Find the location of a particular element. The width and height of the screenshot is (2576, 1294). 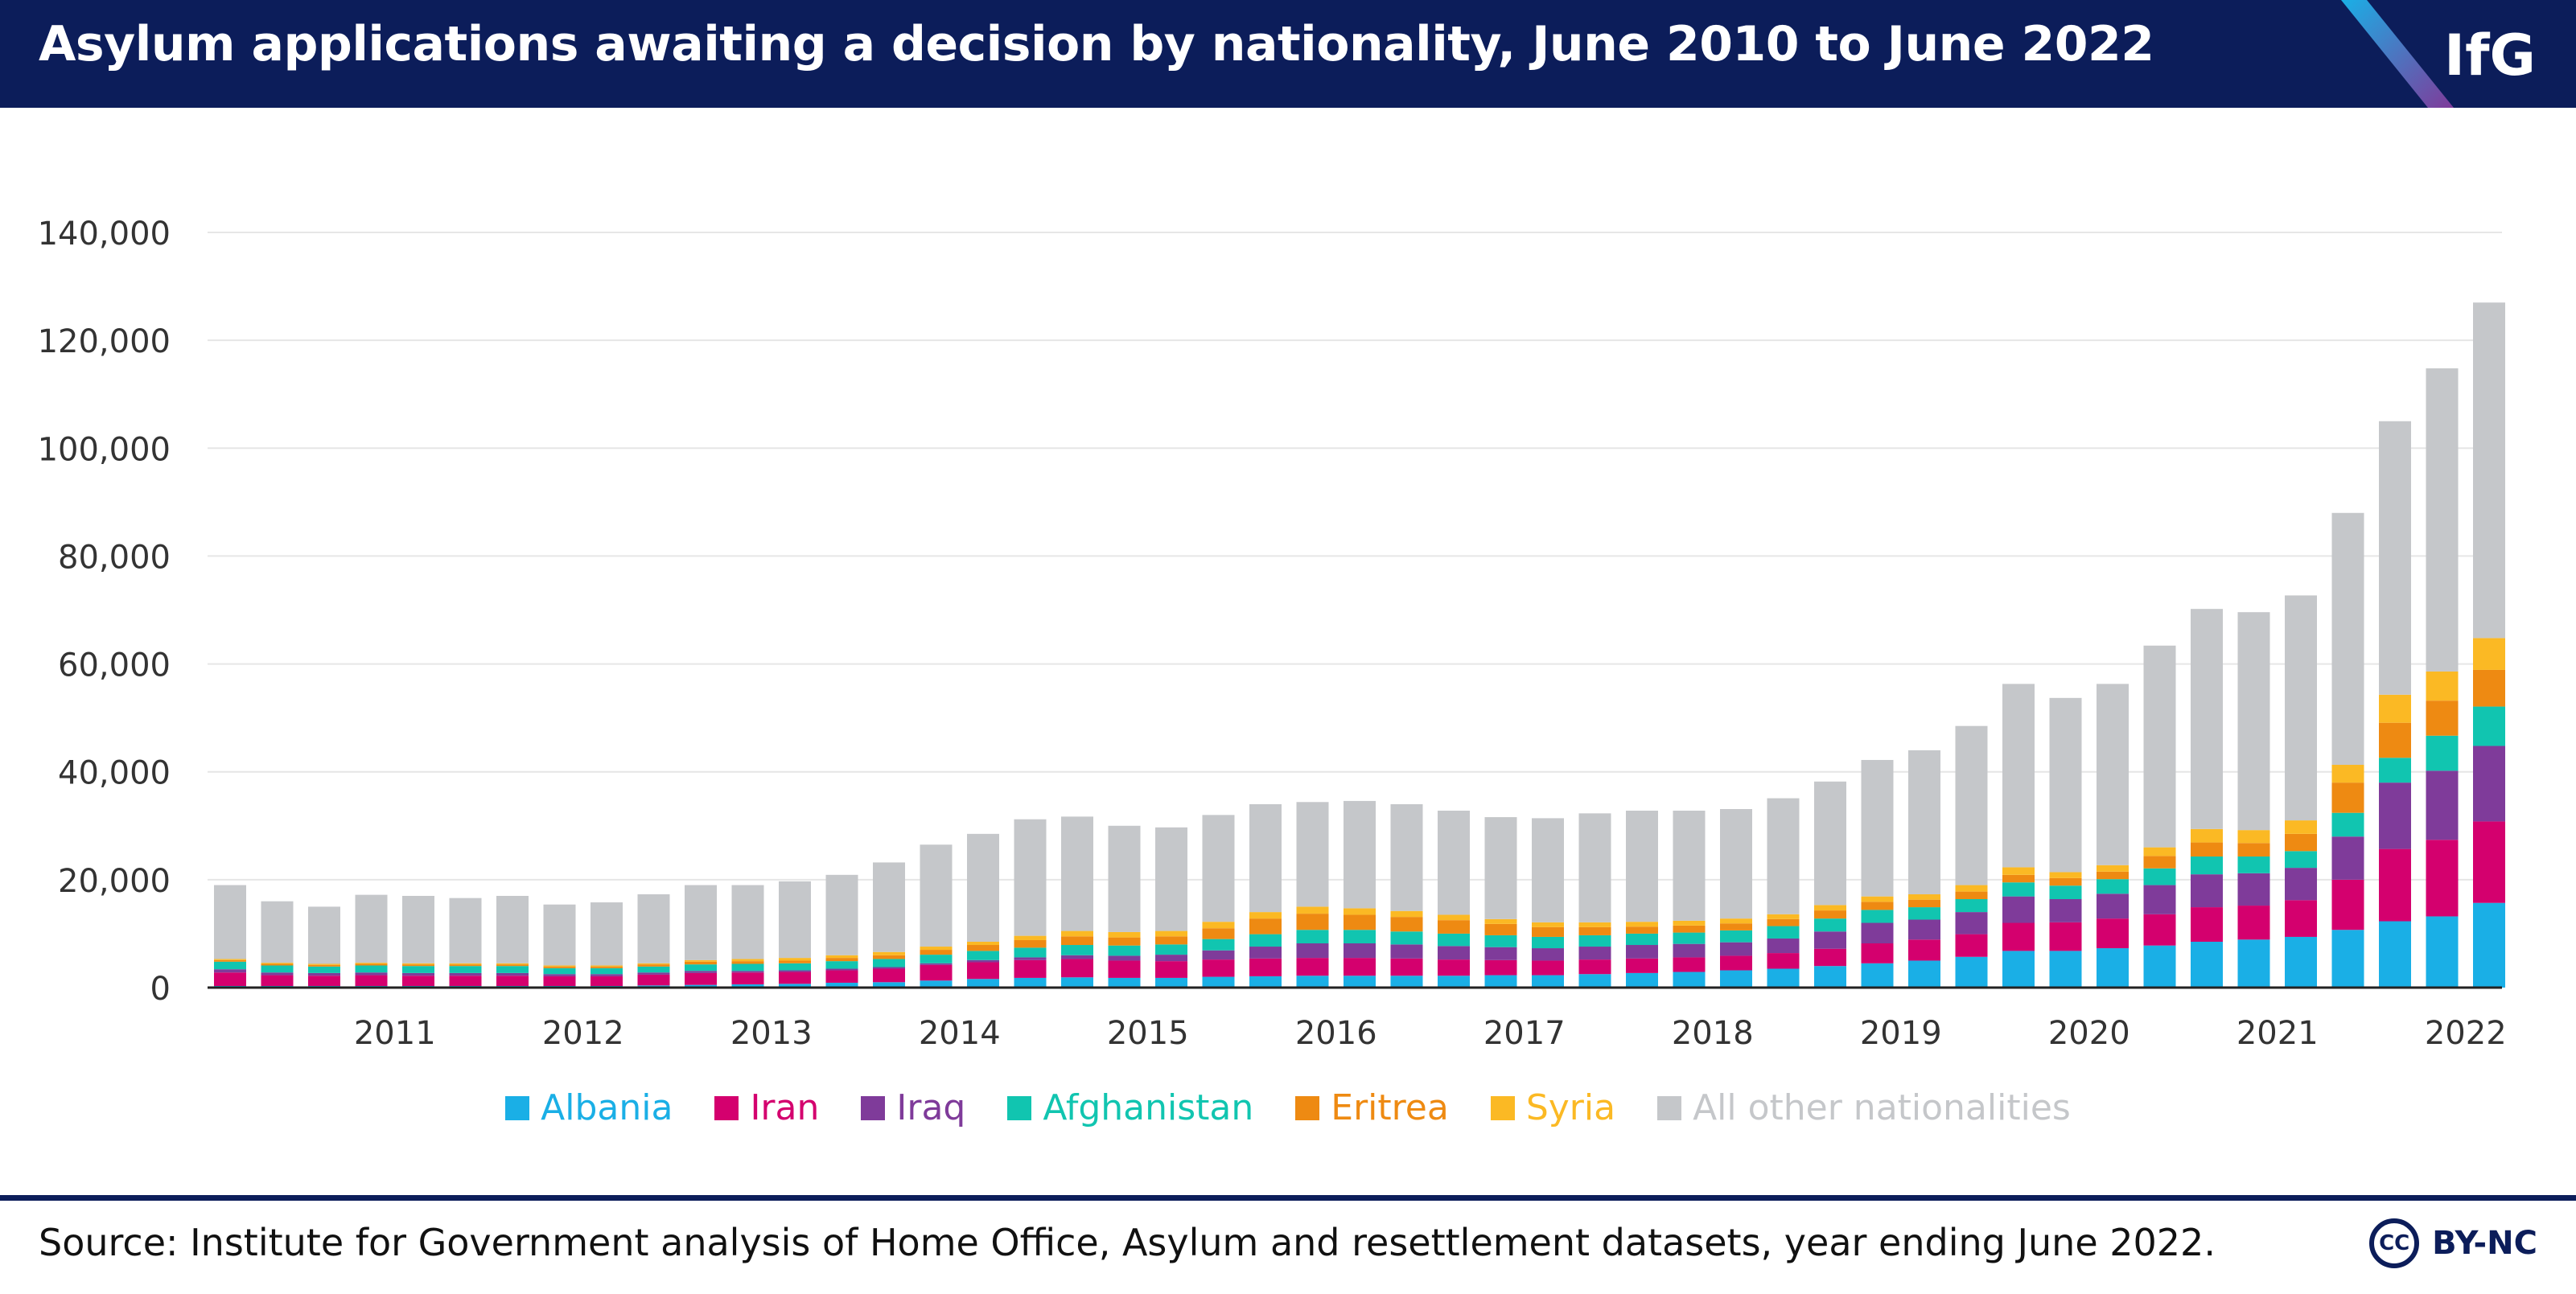

legend-label-afghanistan: Afghanistan is located at coordinates (1148, 1107).